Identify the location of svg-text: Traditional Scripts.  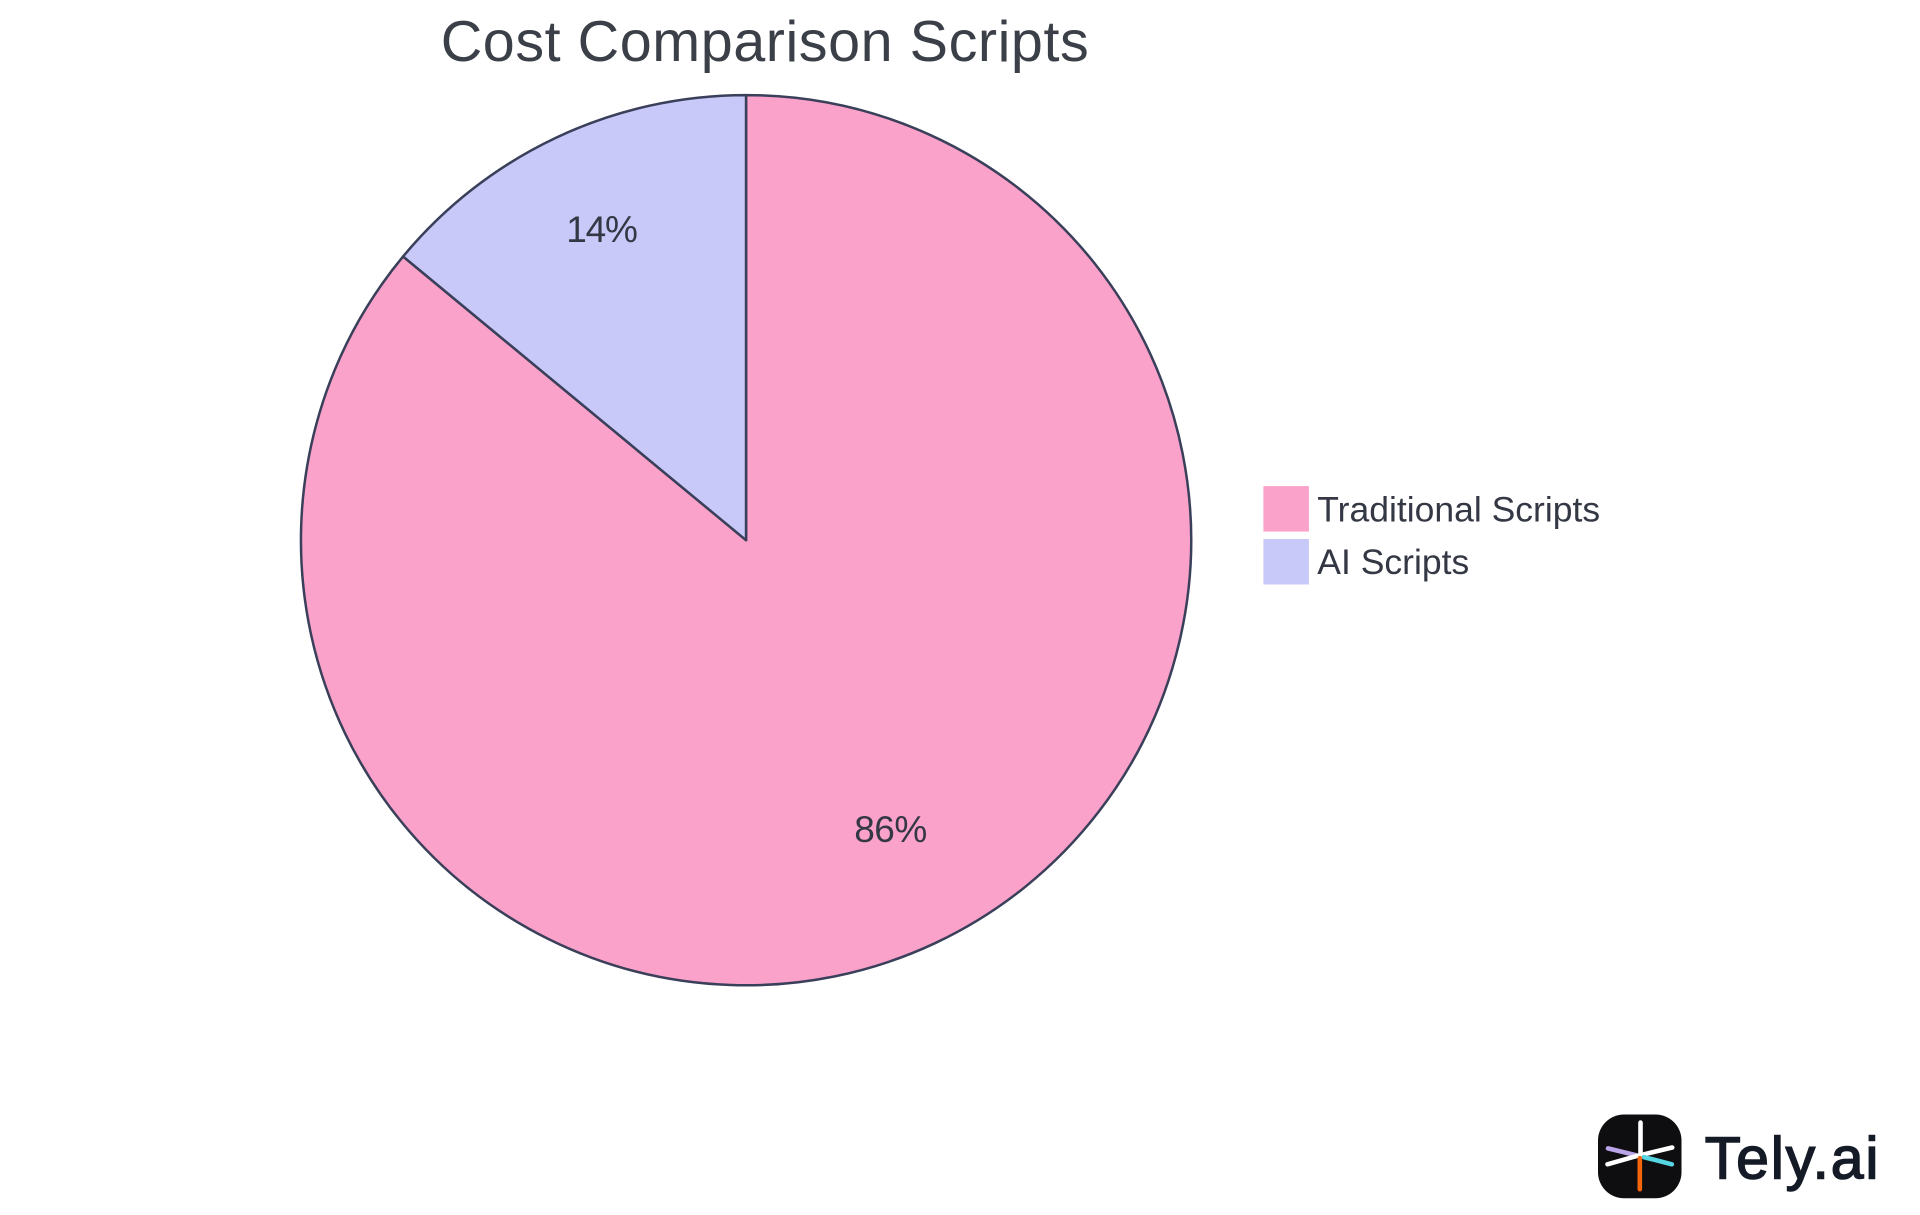
(1458, 509).